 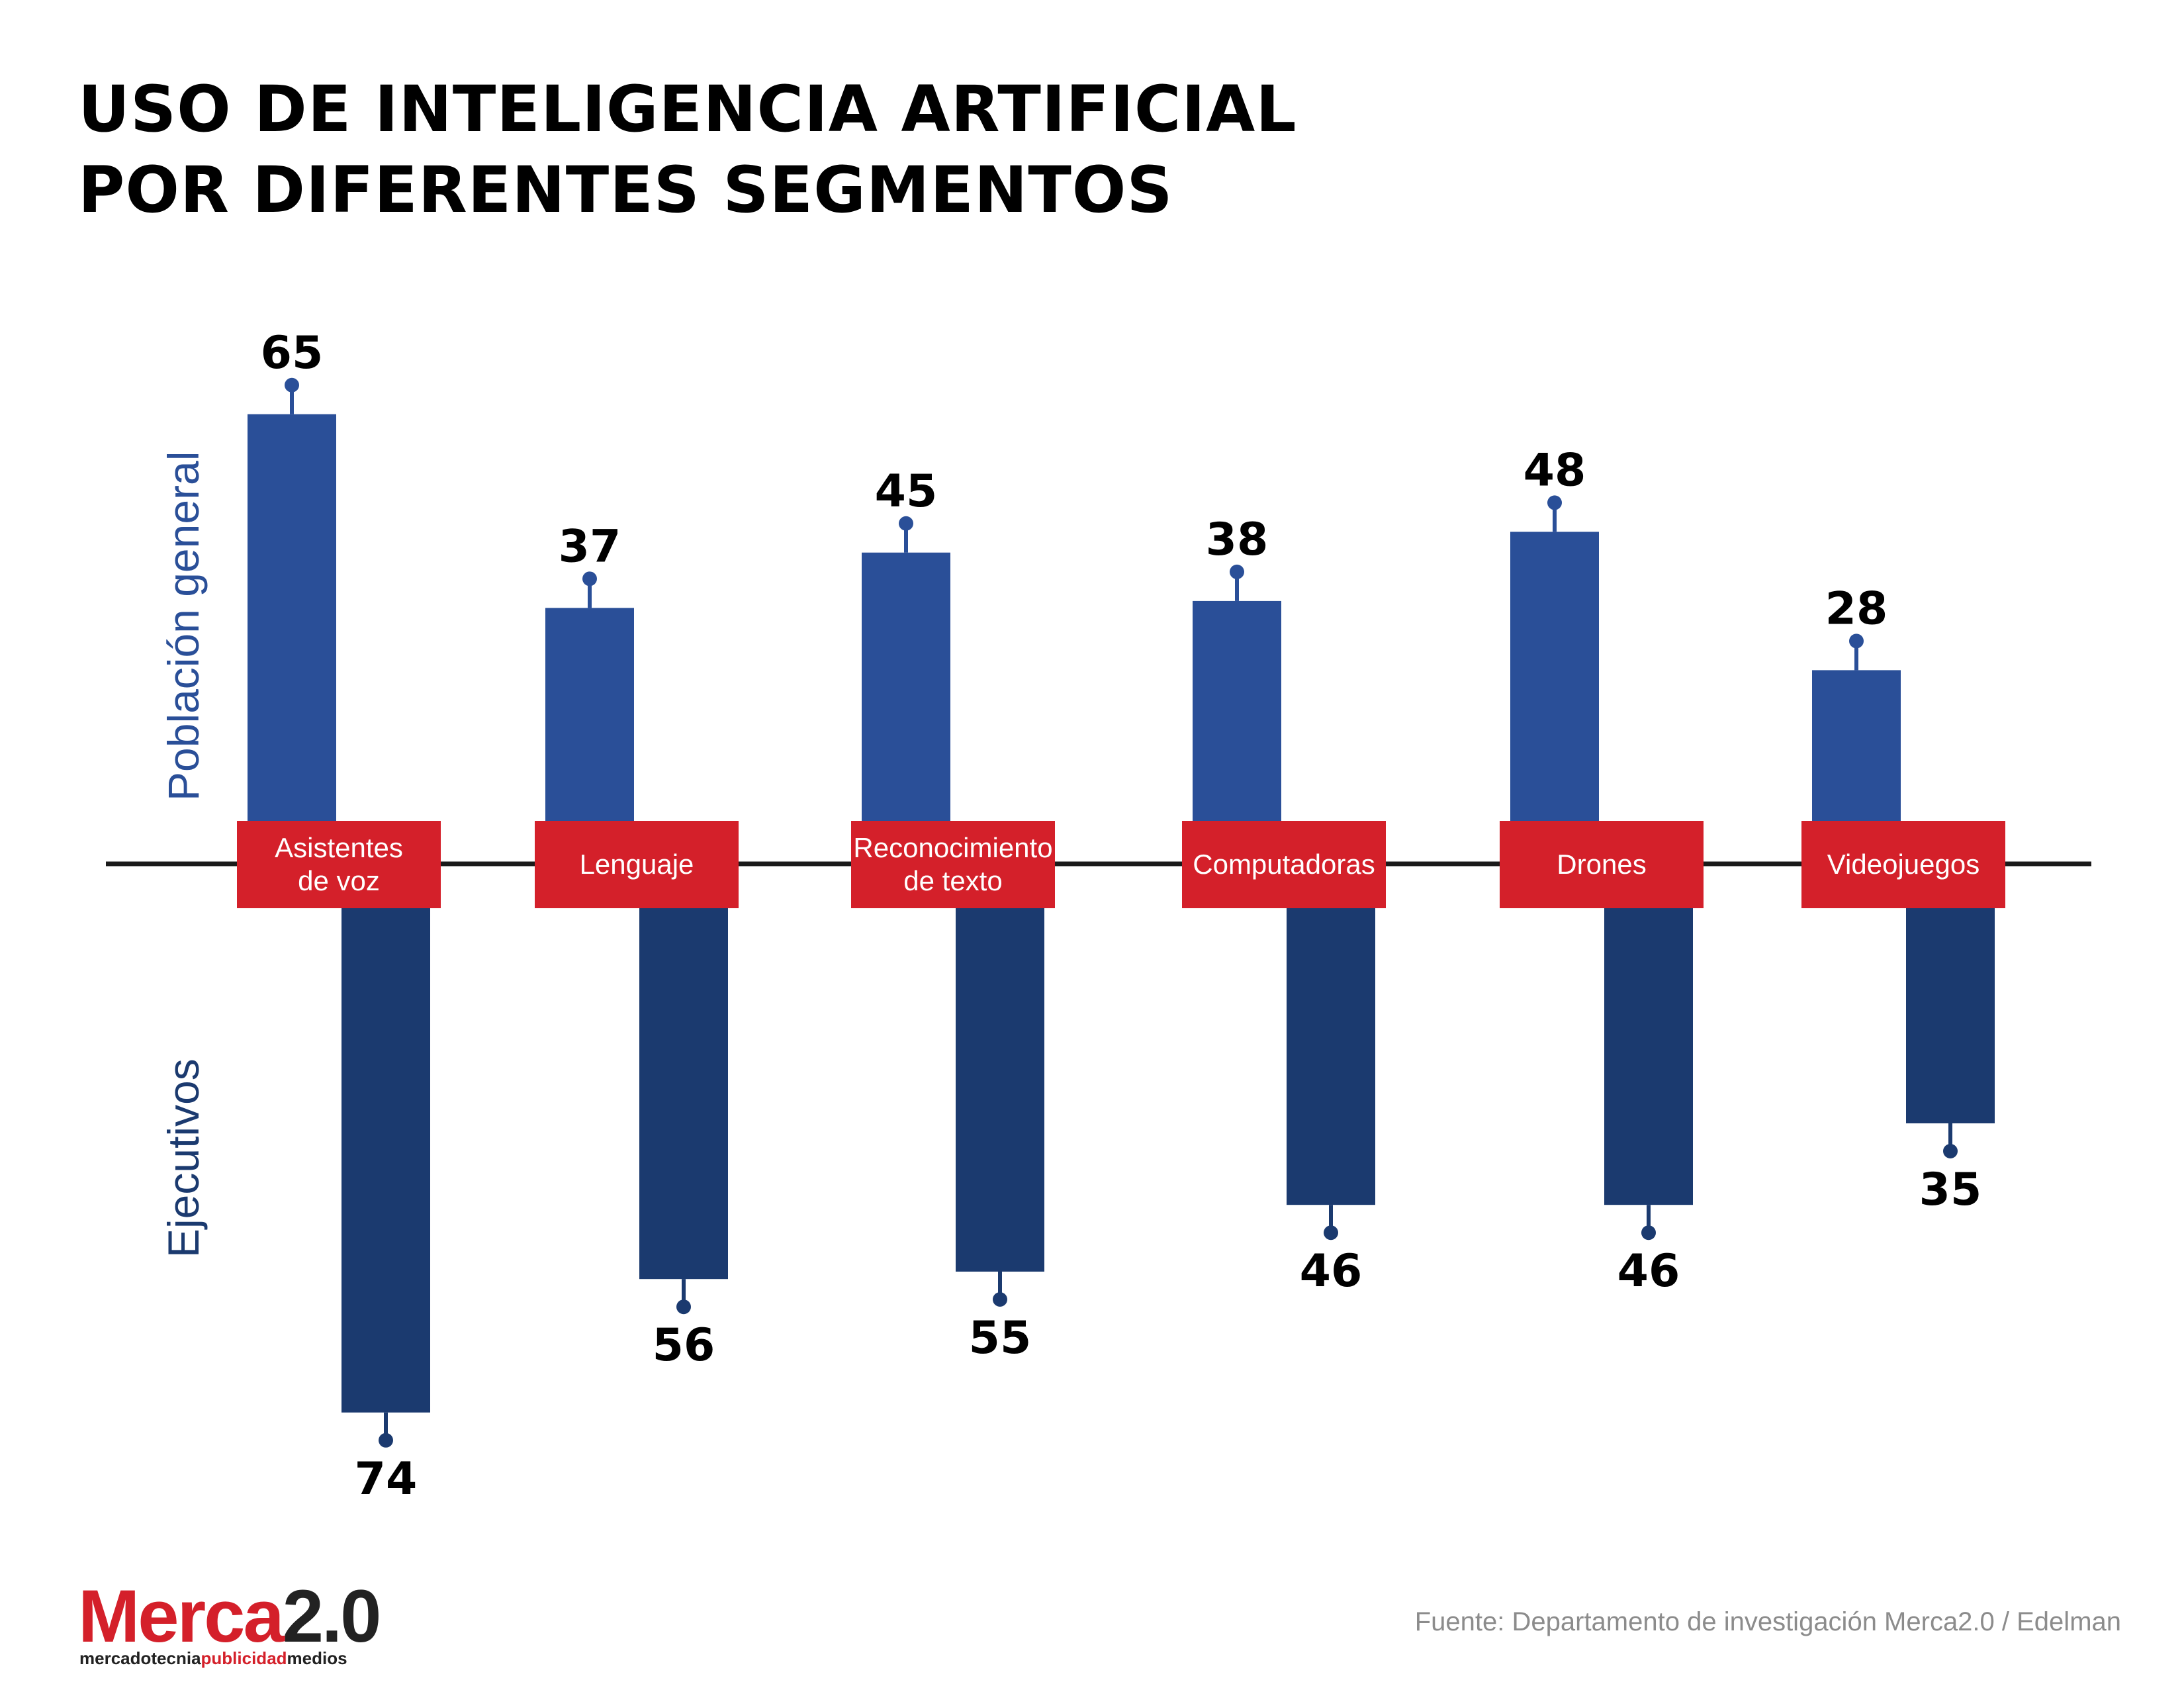 I want to click on bar-ejecutivos-drones, so click(x=1649, y=1056).